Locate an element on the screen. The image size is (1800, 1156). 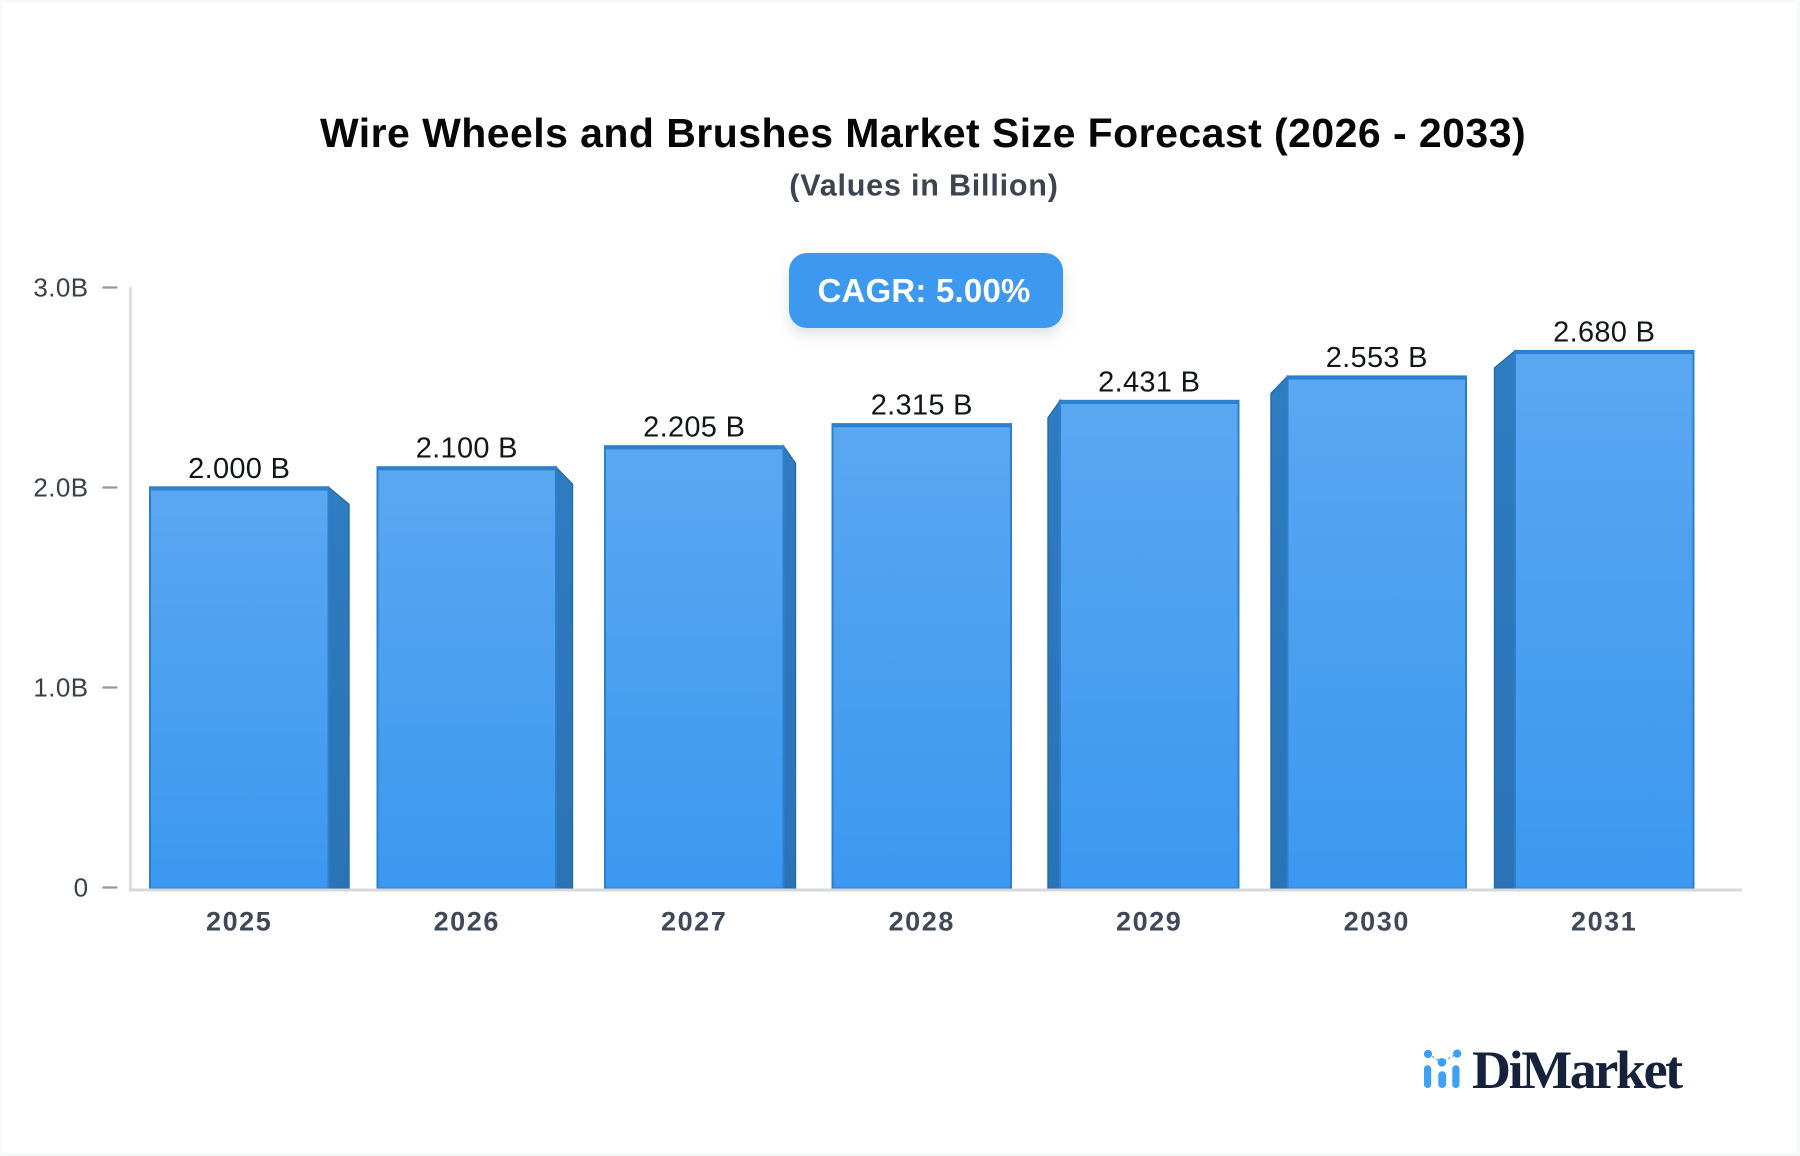
svg-text: 2025 is located at coordinates (239, 922).